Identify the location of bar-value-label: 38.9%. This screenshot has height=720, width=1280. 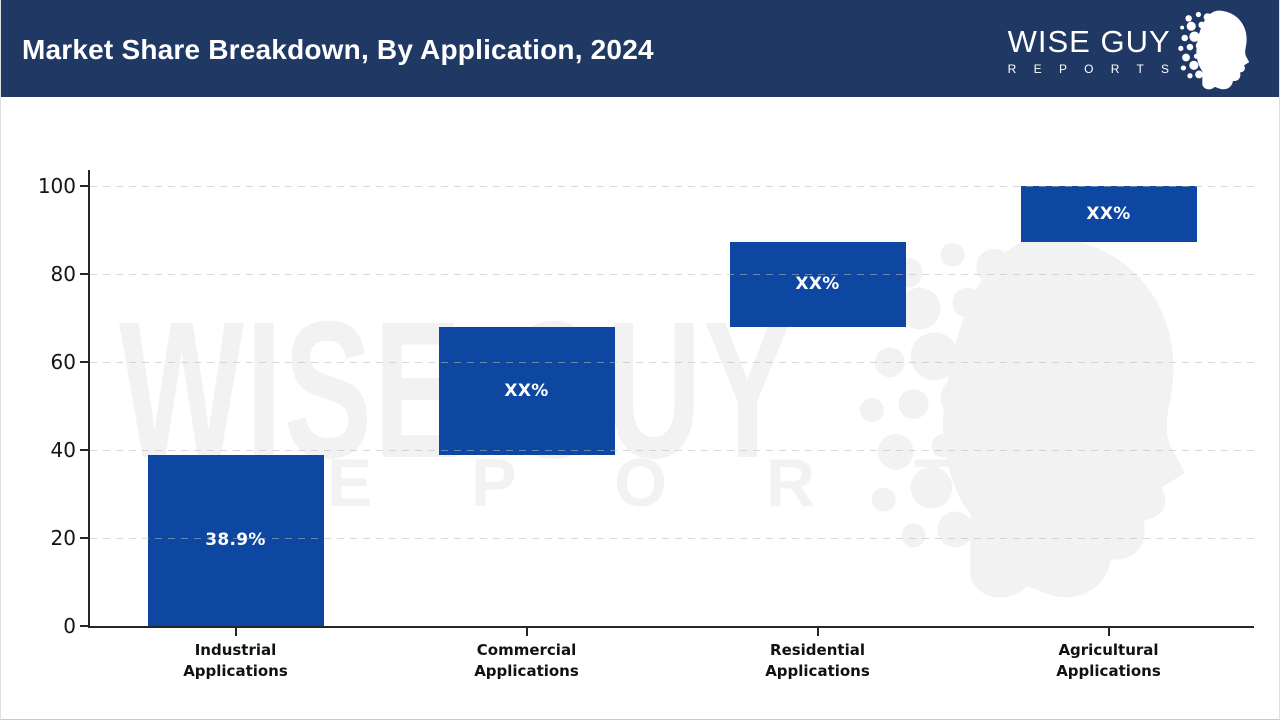
(235, 540).